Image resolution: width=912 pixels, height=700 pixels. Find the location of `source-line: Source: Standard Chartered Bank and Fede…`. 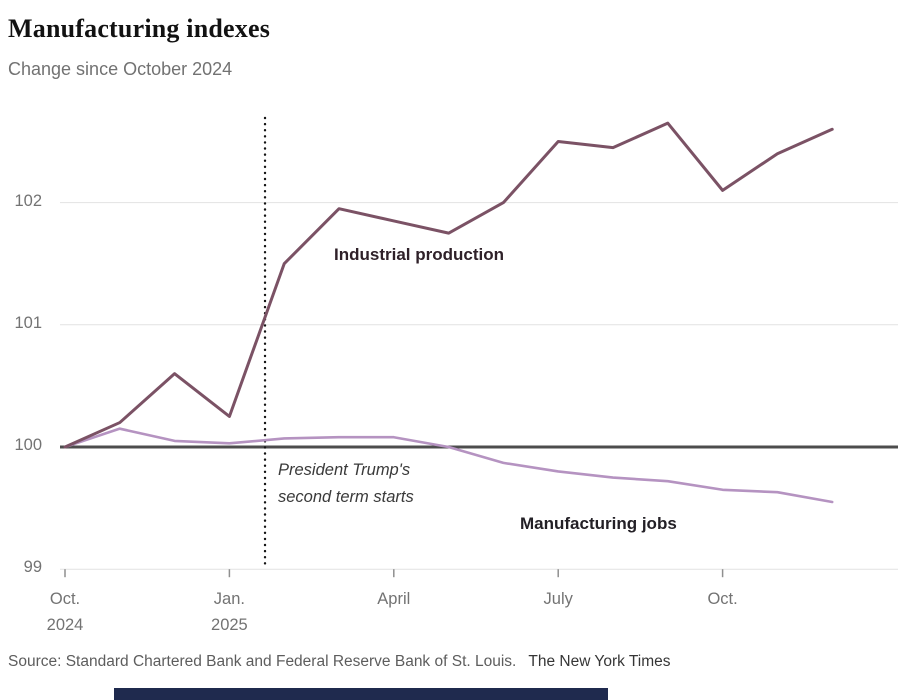

source-line: Source: Standard Chartered Bank and Fede… is located at coordinates (339, 662).